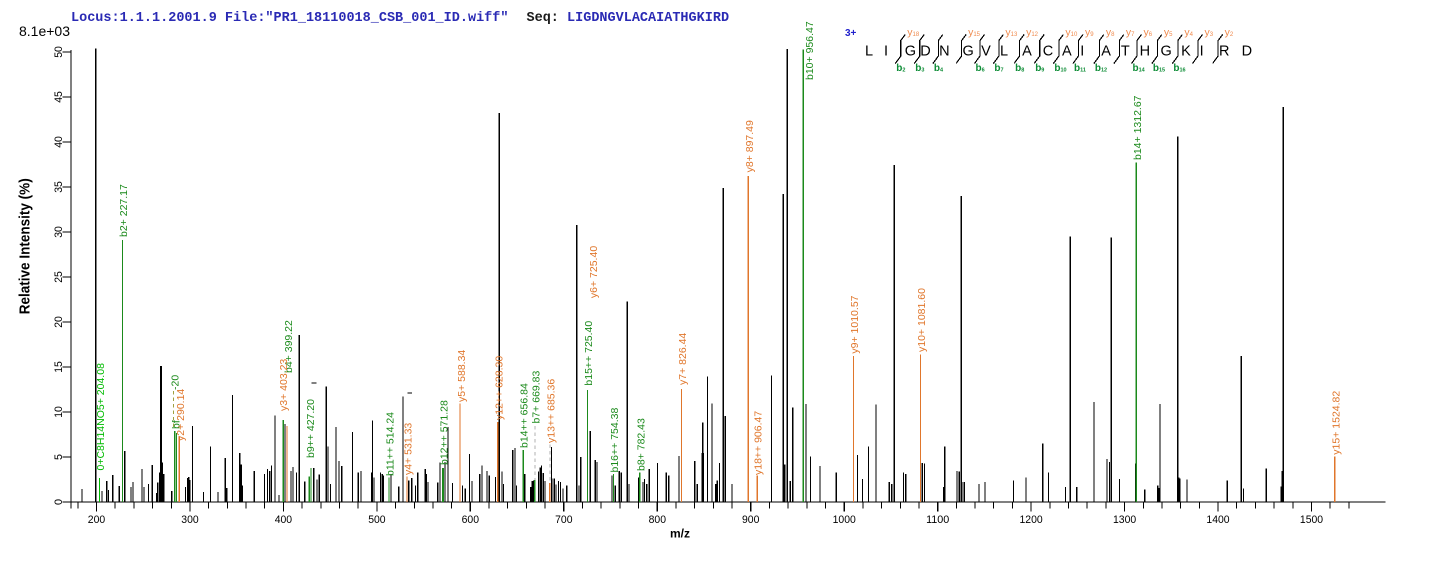  Describe the element at coordinates (1311, 520) in the screenshot. I see `svg-text: 1500` at that location.